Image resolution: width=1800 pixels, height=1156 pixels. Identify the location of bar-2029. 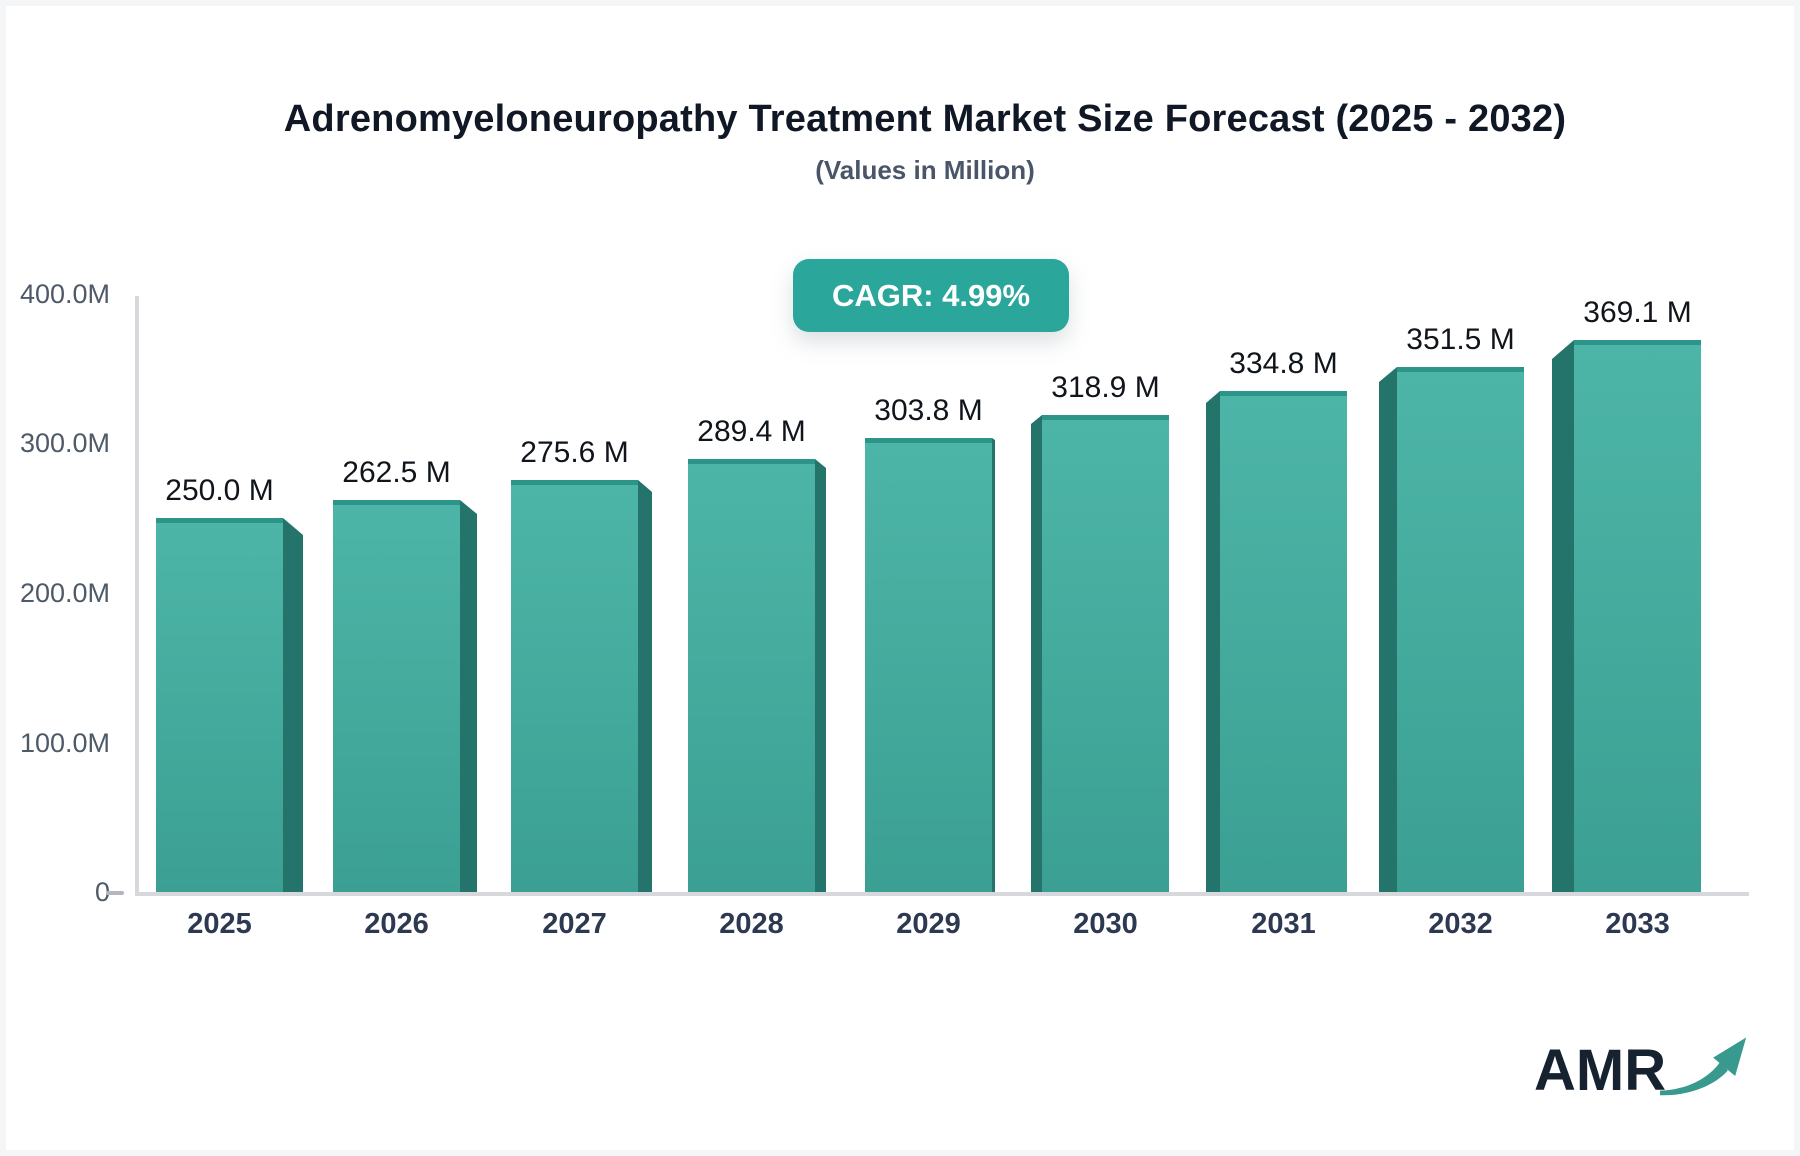
(930, 665).